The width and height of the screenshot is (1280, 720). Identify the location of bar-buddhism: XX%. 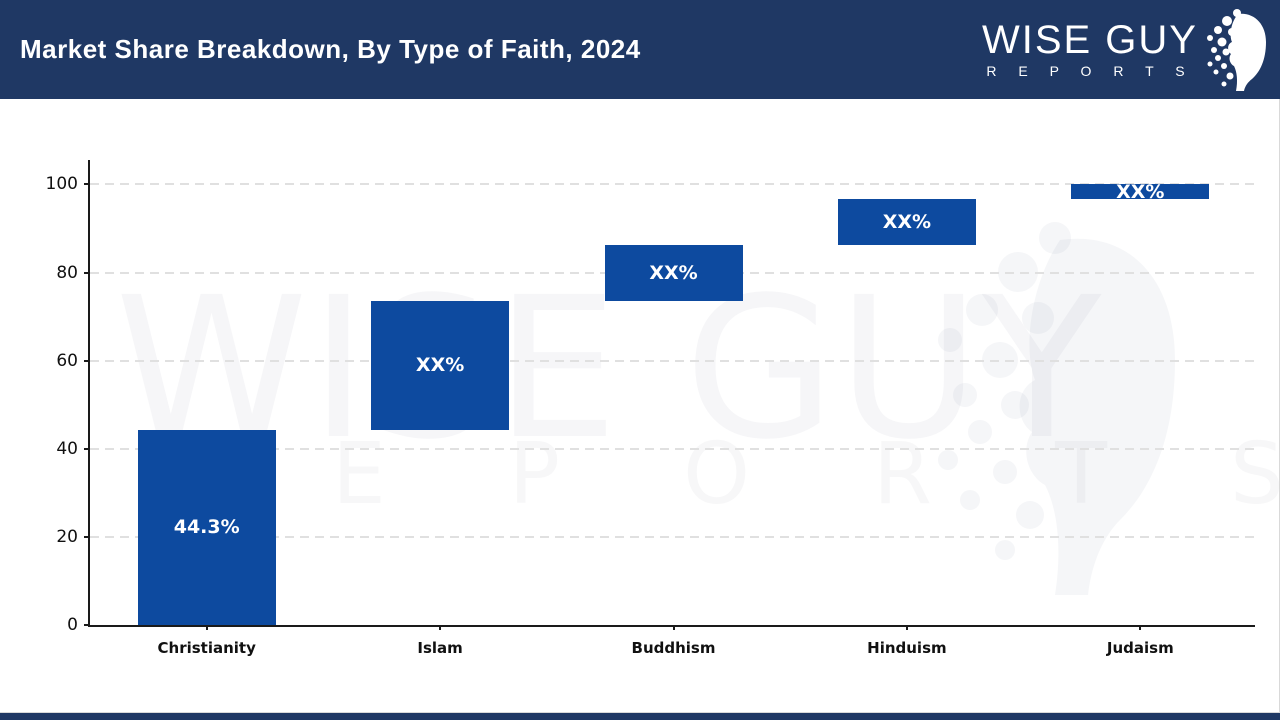
(673, 273).